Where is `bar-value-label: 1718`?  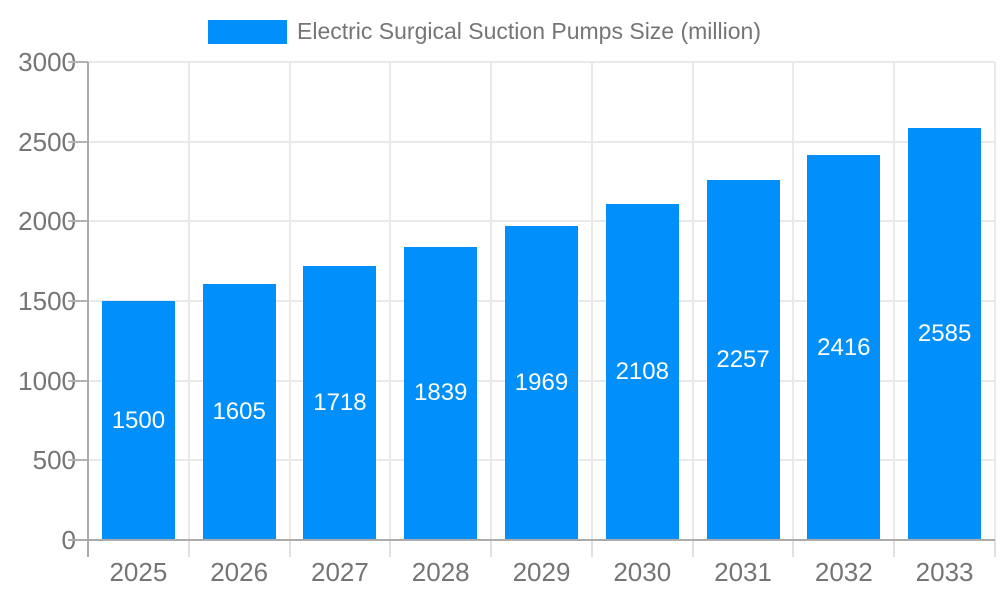 bar-value-label: 1718 is located at coordinates (340, 403).